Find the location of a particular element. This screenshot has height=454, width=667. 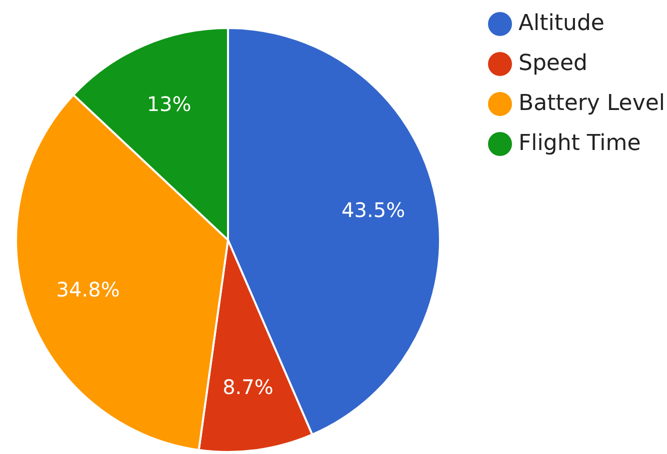

legend-label: Flight Time is located at coordinates (579, 144).